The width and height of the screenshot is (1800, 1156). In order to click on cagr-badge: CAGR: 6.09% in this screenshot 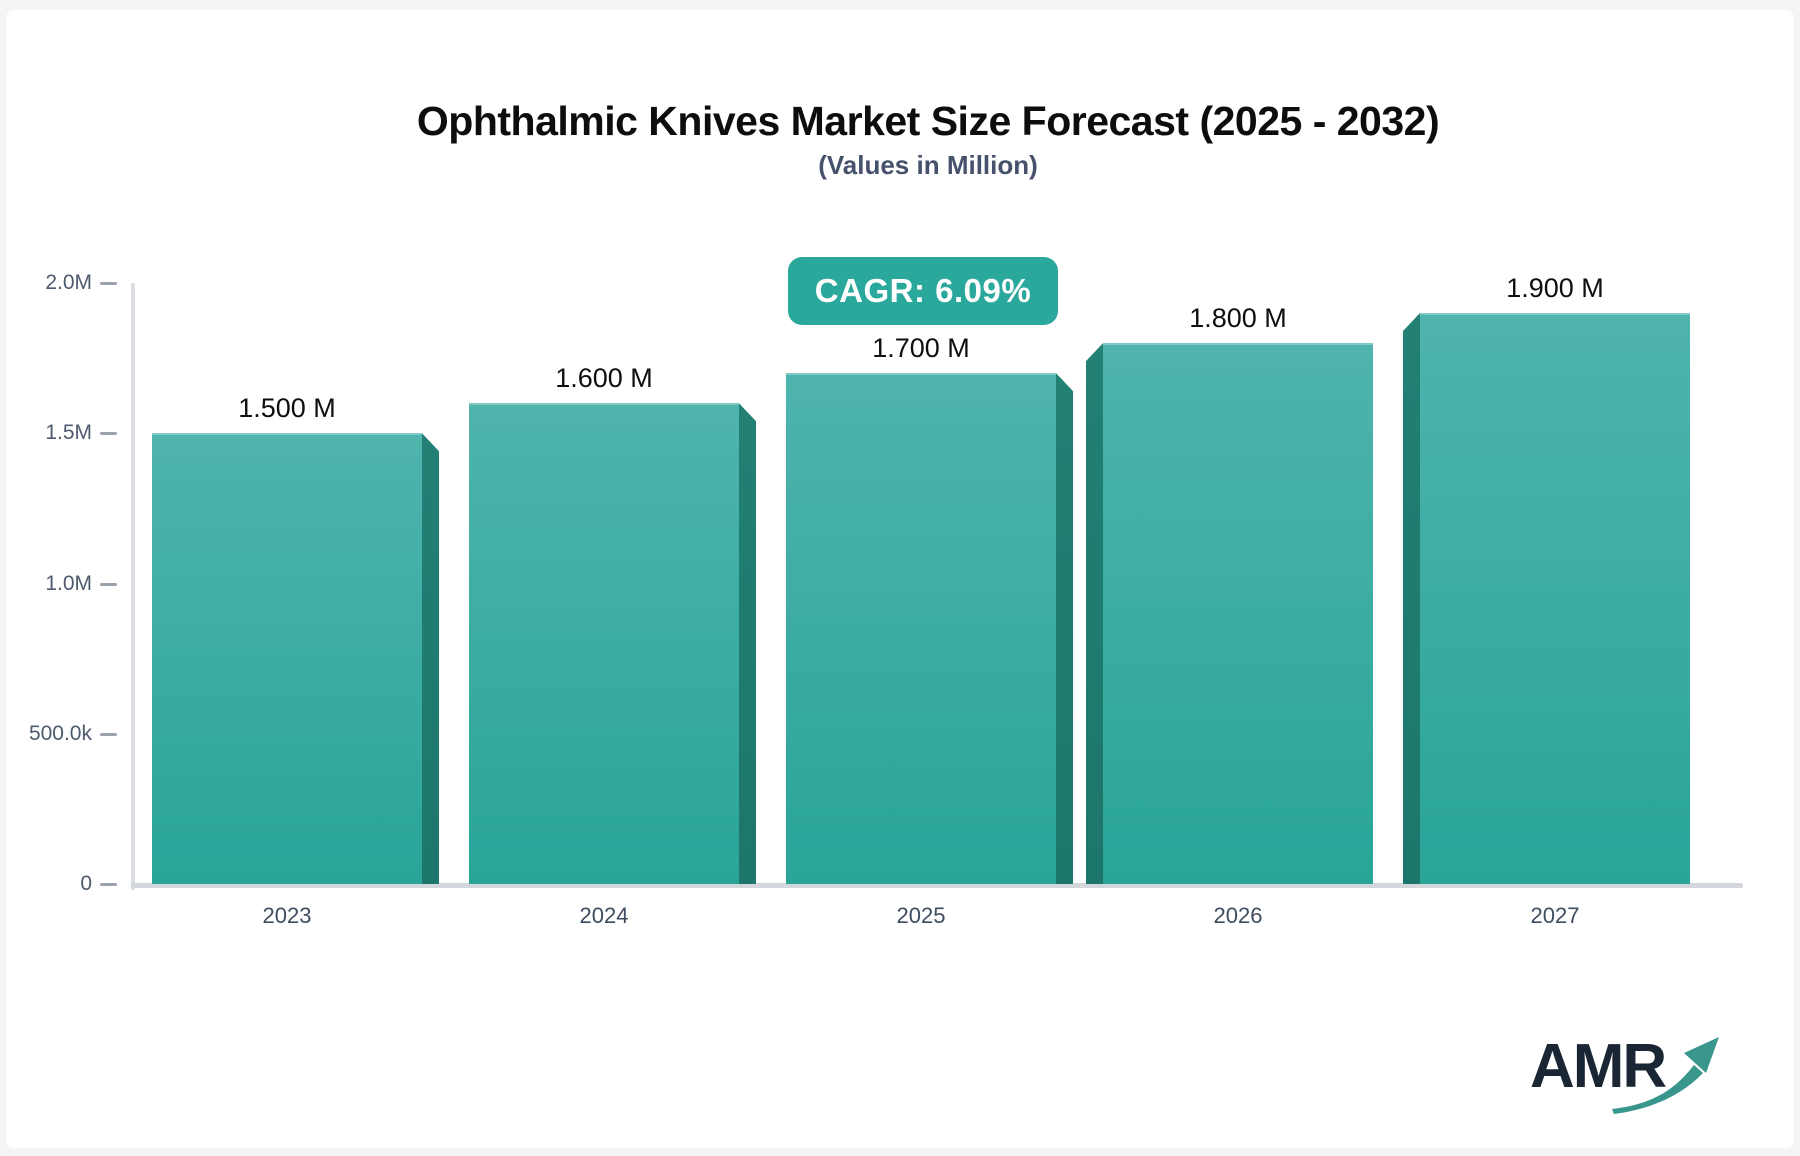, I will do `click(923, 291)`.